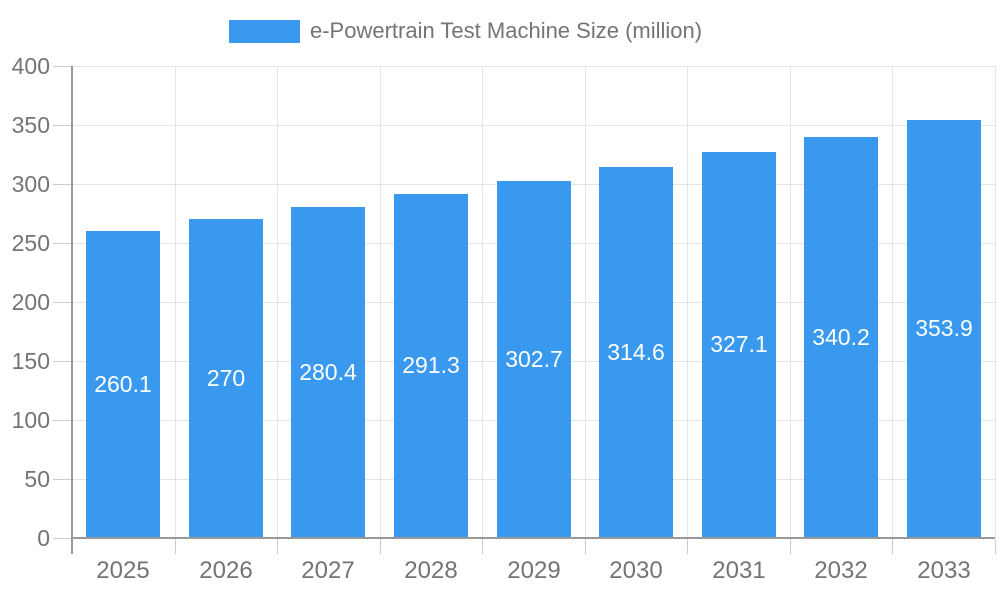 This screenshot has width=1000, height=600. Describe the element at coordinates (944, 570) in the screenshot. I see `x-tick-label: 2033` at that location.